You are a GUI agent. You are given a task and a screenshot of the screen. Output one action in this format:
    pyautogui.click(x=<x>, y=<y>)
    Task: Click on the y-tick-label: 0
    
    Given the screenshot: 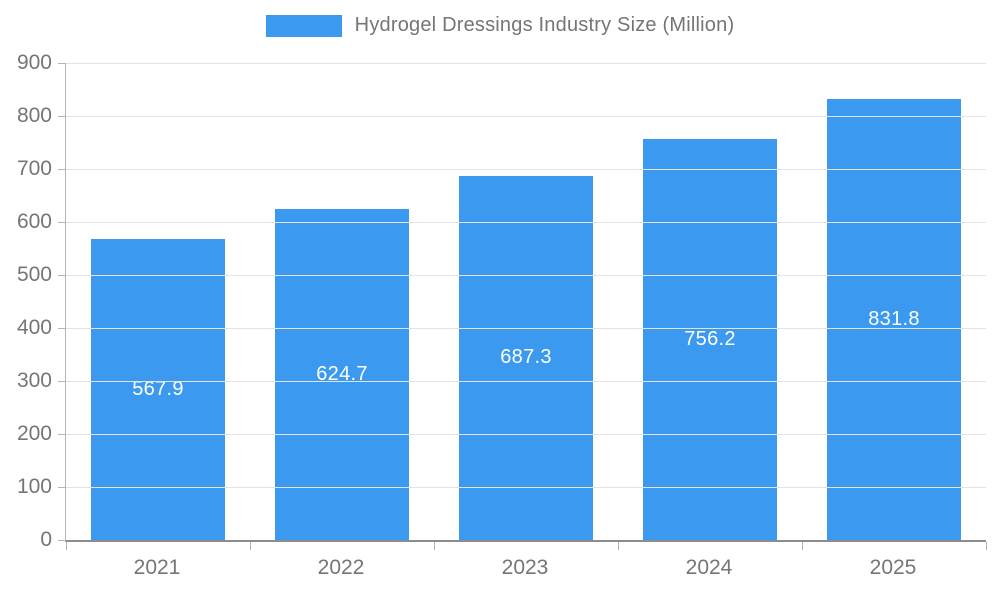 What is the action you would take?
    pyautogui.click(x=46, y=539)
    